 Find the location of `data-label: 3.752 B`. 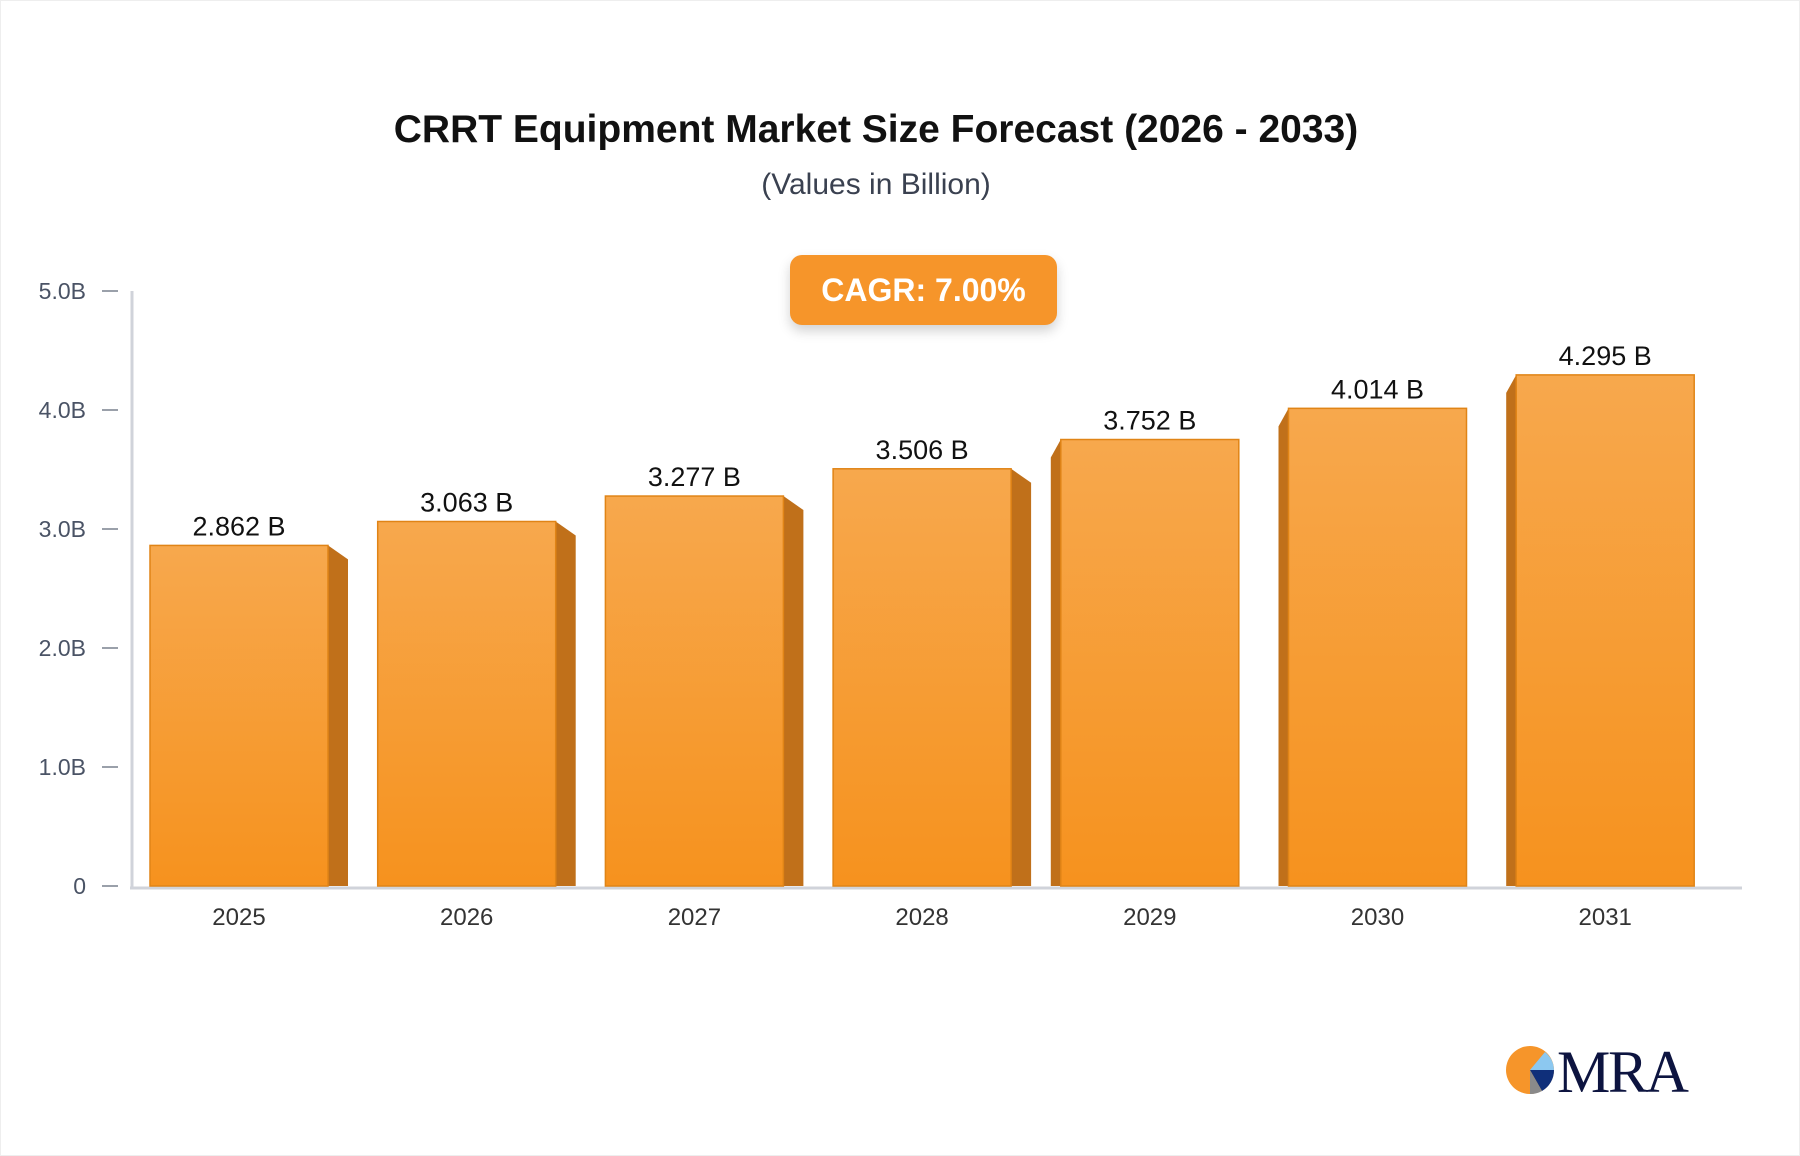

data-label: 3.752 B is located at coordinates (1149, 421).